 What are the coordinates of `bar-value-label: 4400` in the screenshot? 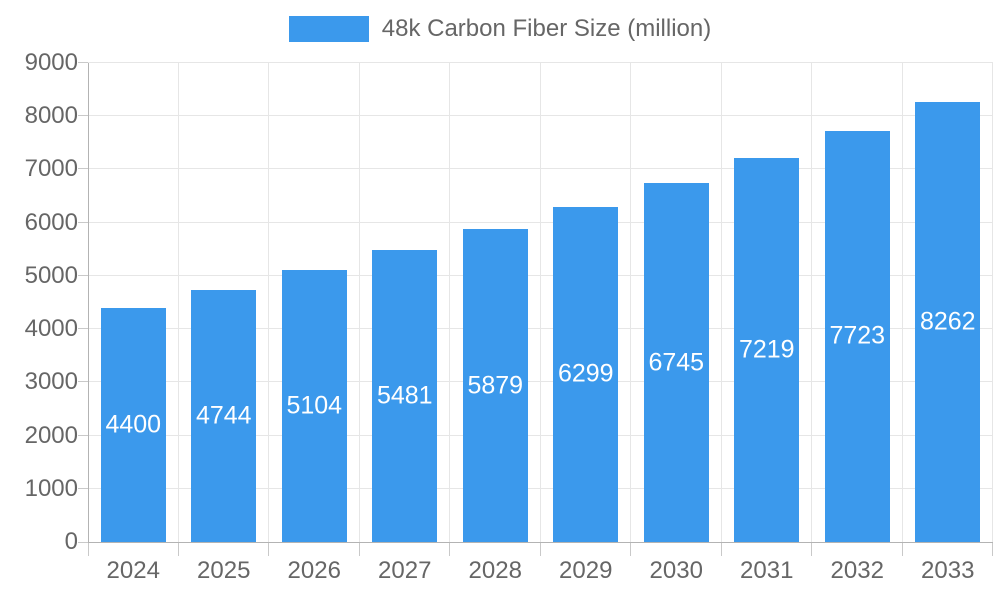 It's located at (133, 424).